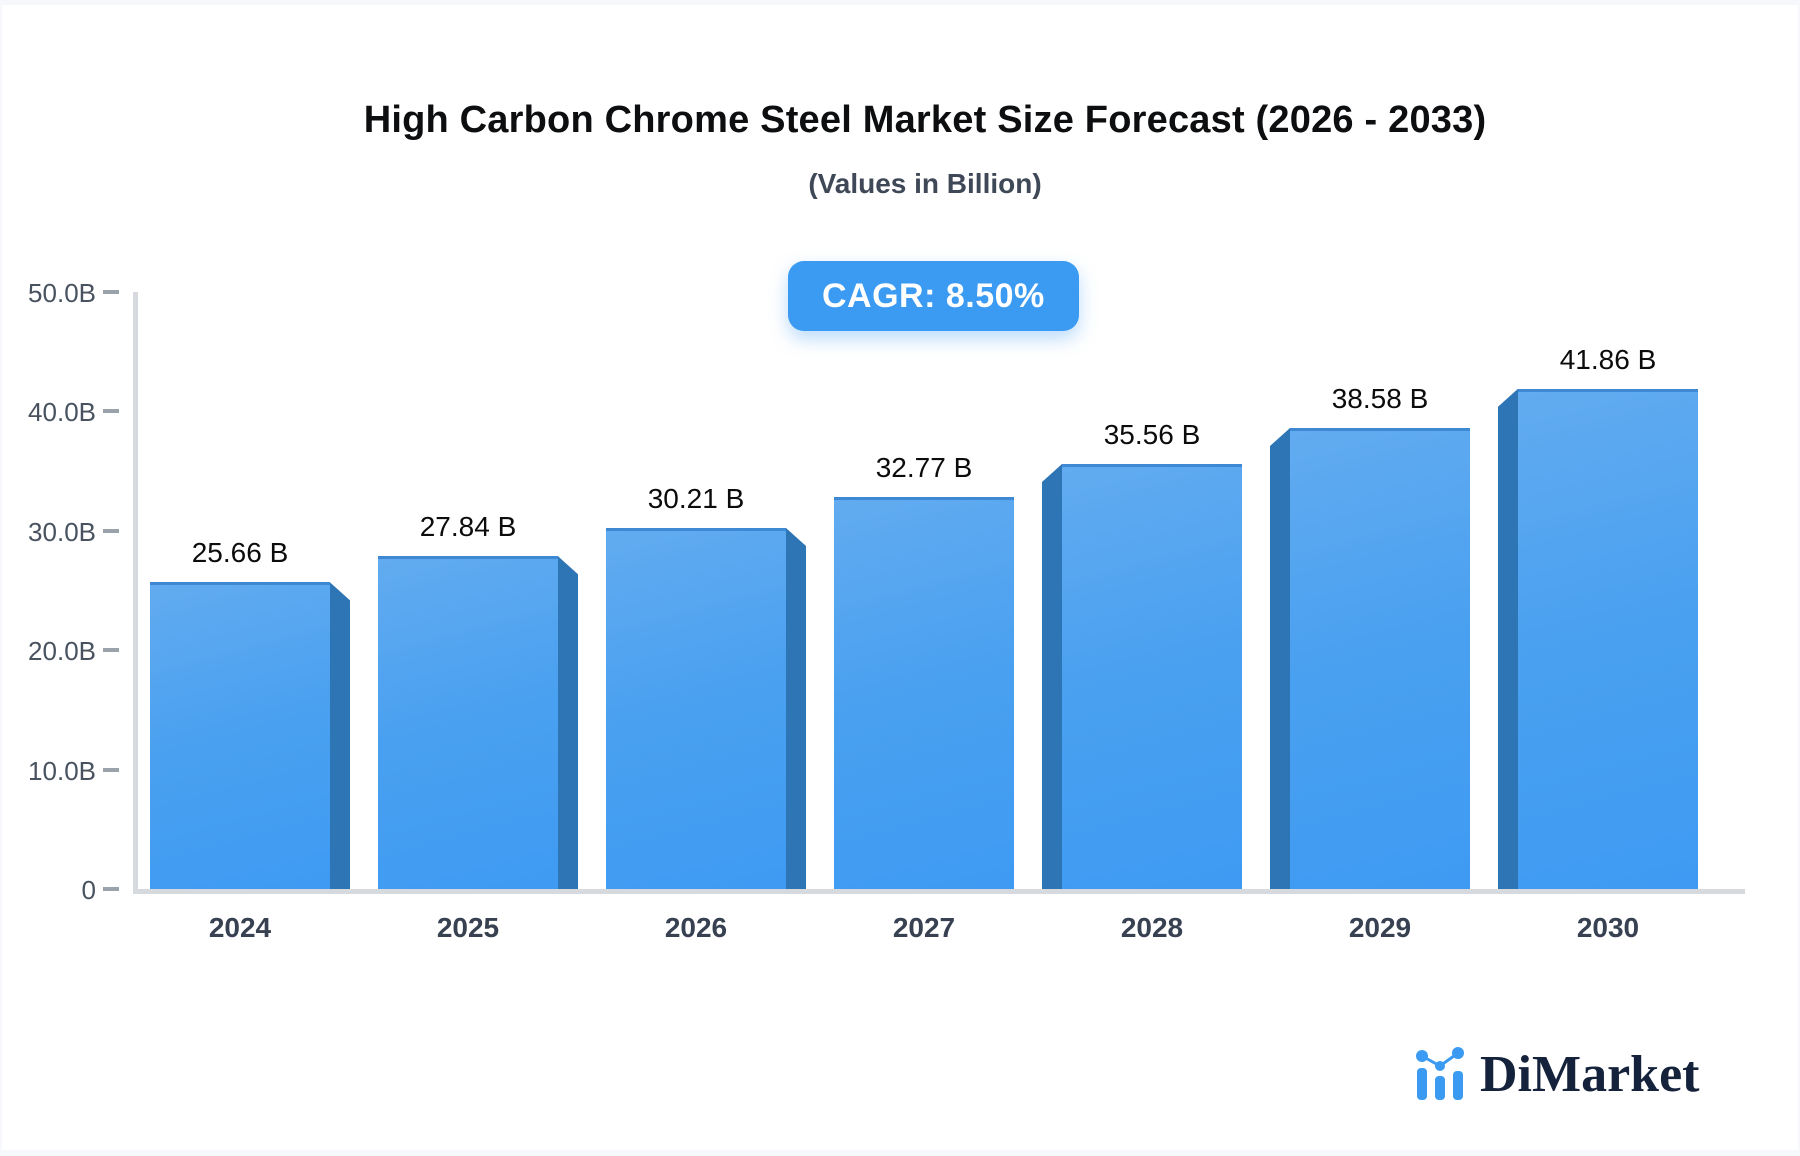 This screenshot has width=1800, height=1156. What do you see at coordinates (900, 2) in the screenshot?
I see `top-edge-strip` at bounding box center [900, 2].